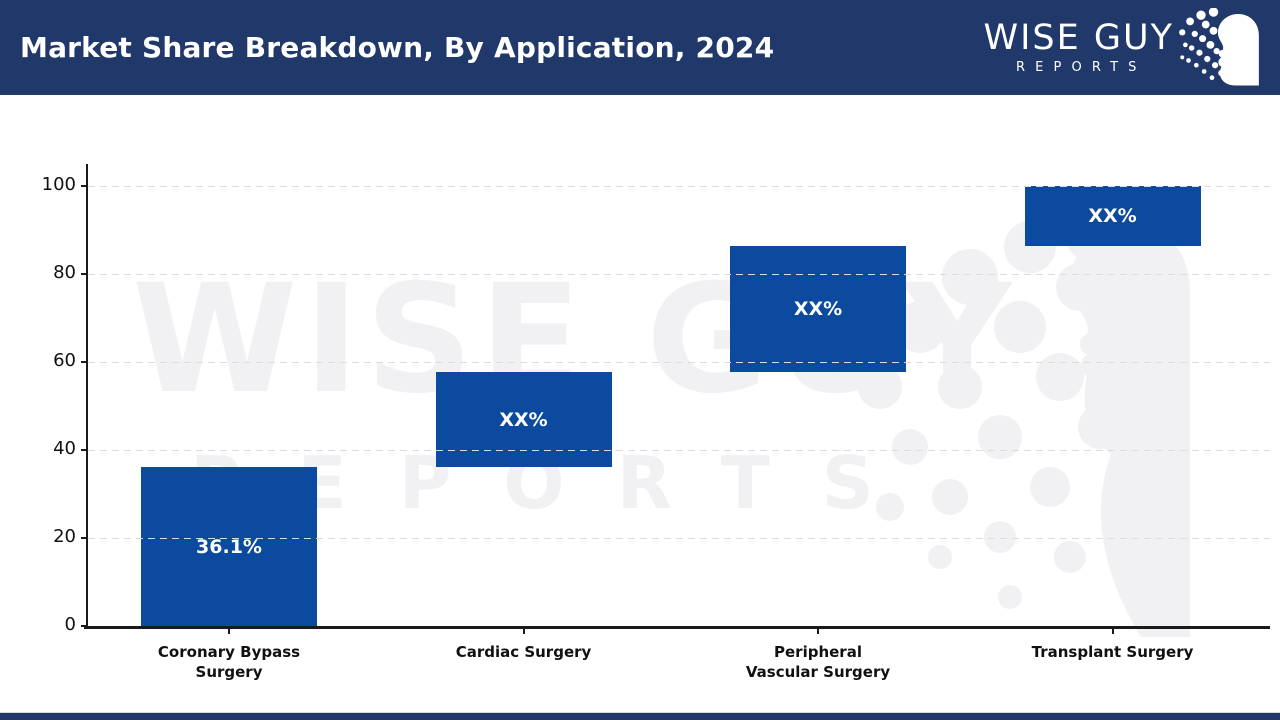  What do you see at coordinates (818, 662) in the screenshot?
I see `x-category-label: Peripheral Vascular Surgery` at bounding box center [818, 662].